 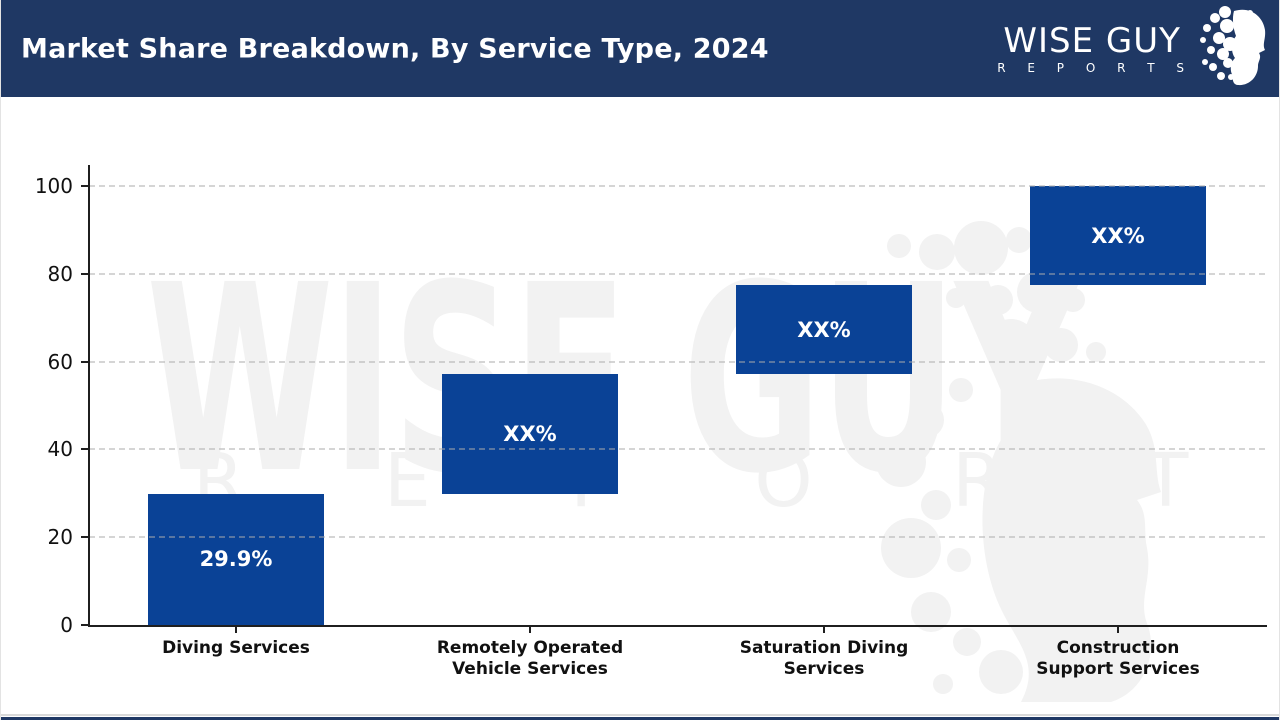 What do you see at coordinates (1233, 46) in the screenshot?
I see `wiseguy-logo-face-icon` at bounding box center [1233, 46].